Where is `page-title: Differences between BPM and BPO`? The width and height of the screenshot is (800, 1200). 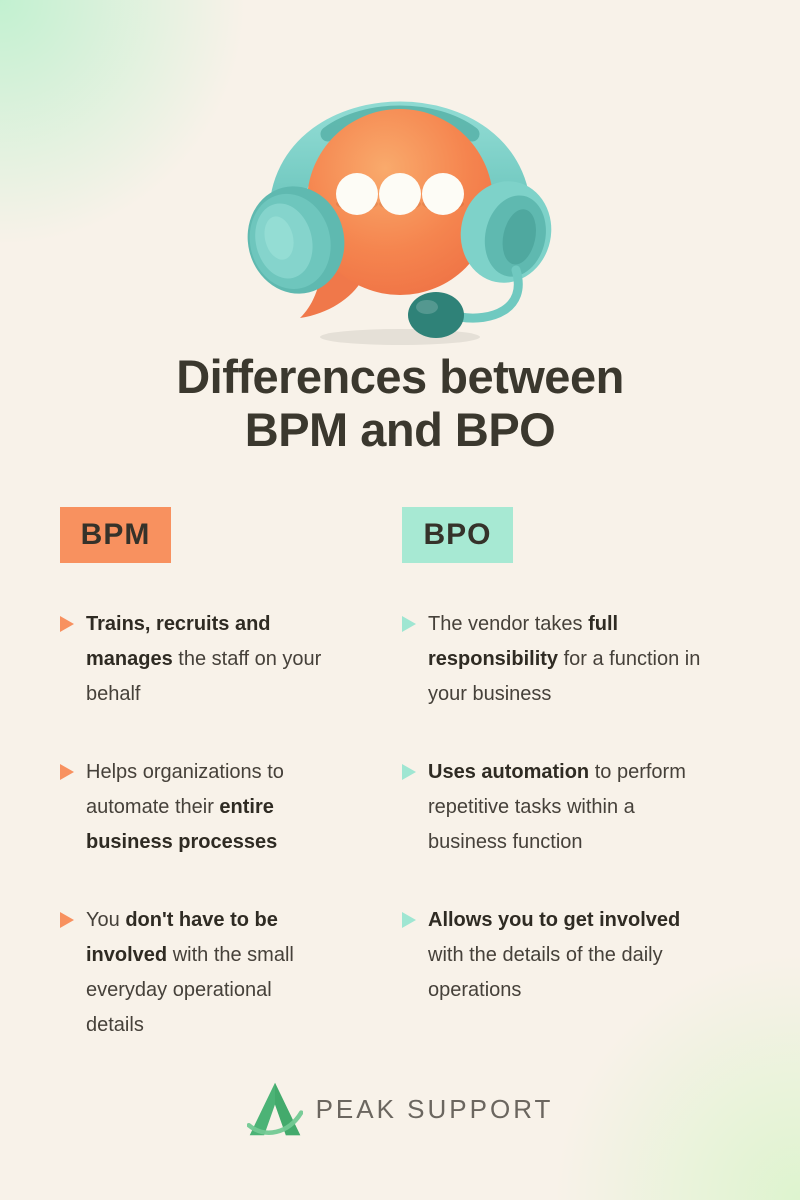 page-title: Differences between BPM and BPO is located at coordinates (400, 403).